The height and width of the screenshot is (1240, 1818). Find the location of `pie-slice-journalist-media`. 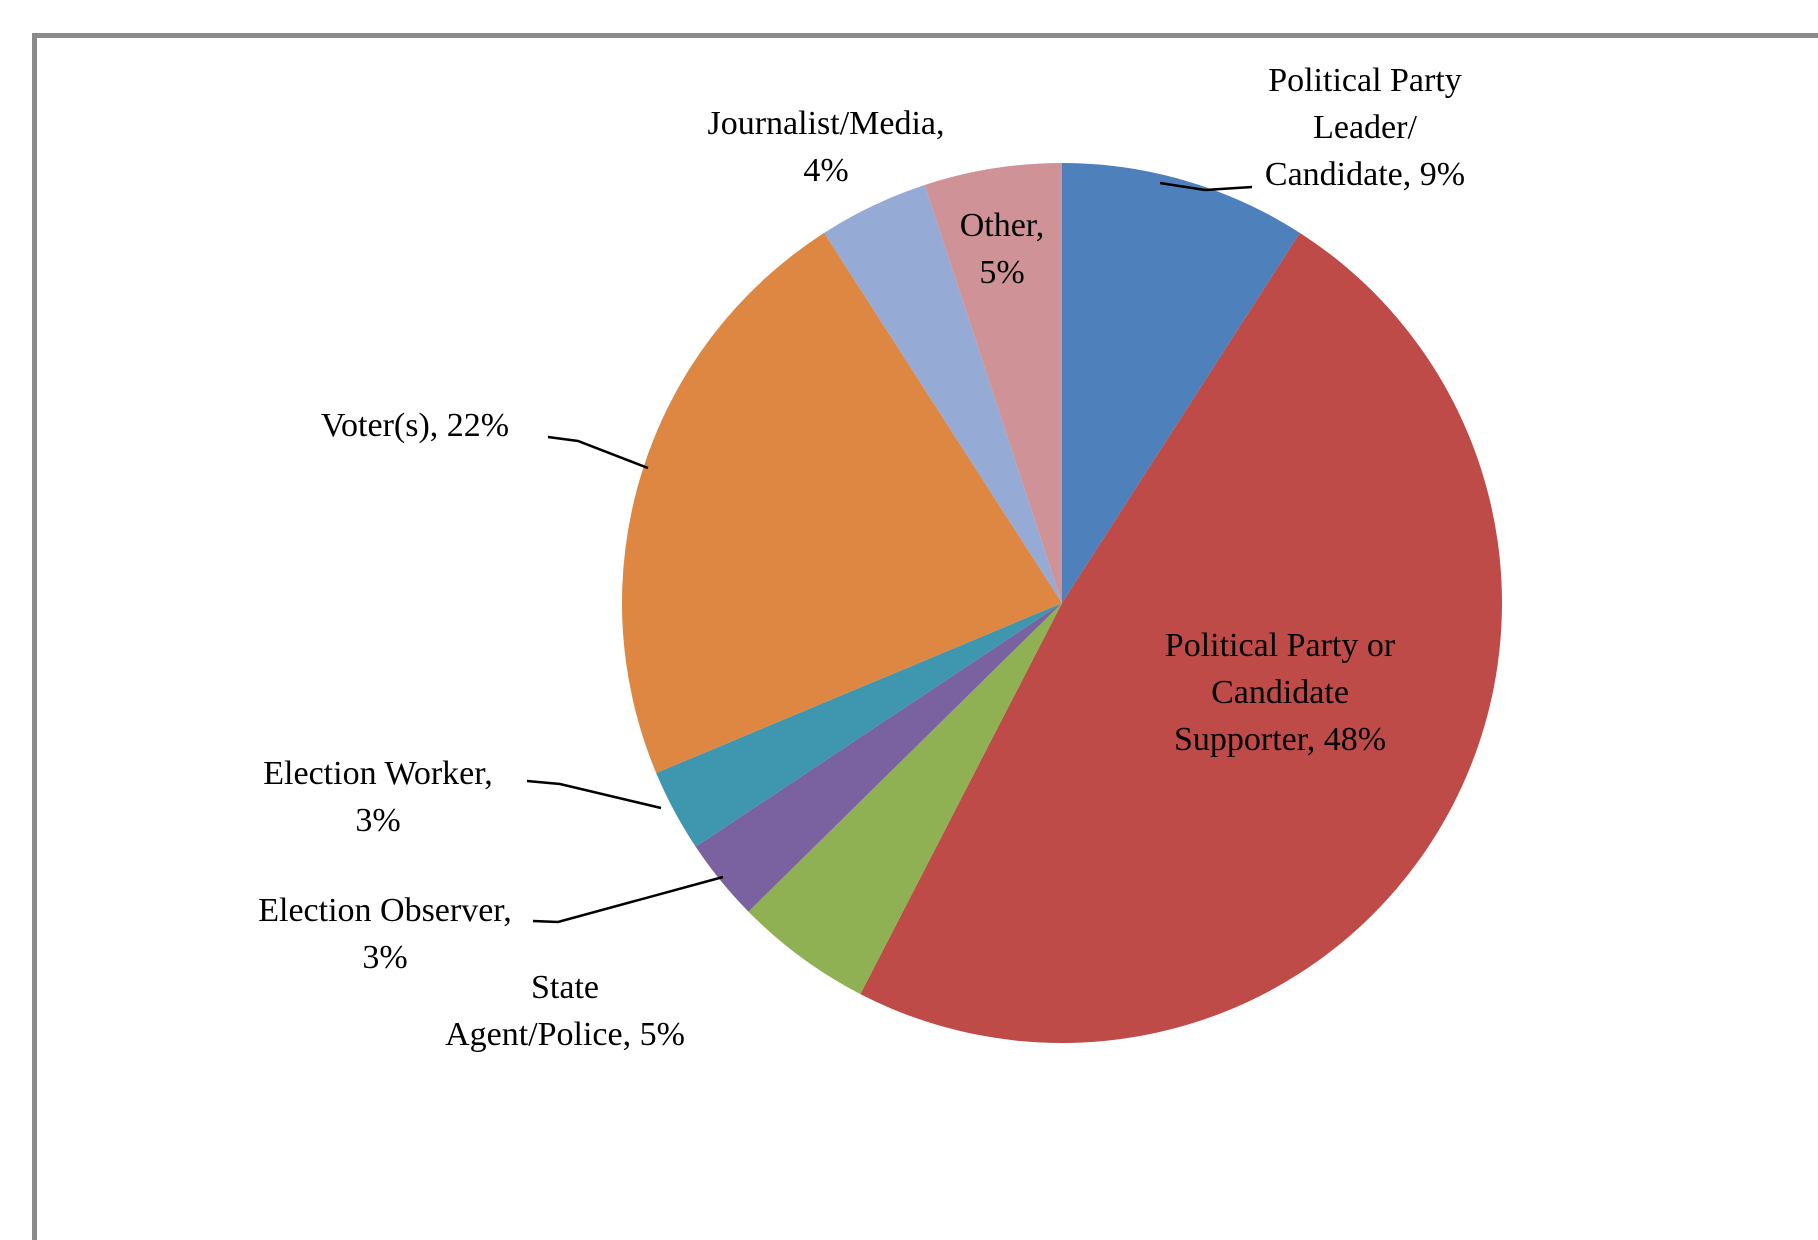

pie-slice-journalist-media is located at coordinates (943, 394).